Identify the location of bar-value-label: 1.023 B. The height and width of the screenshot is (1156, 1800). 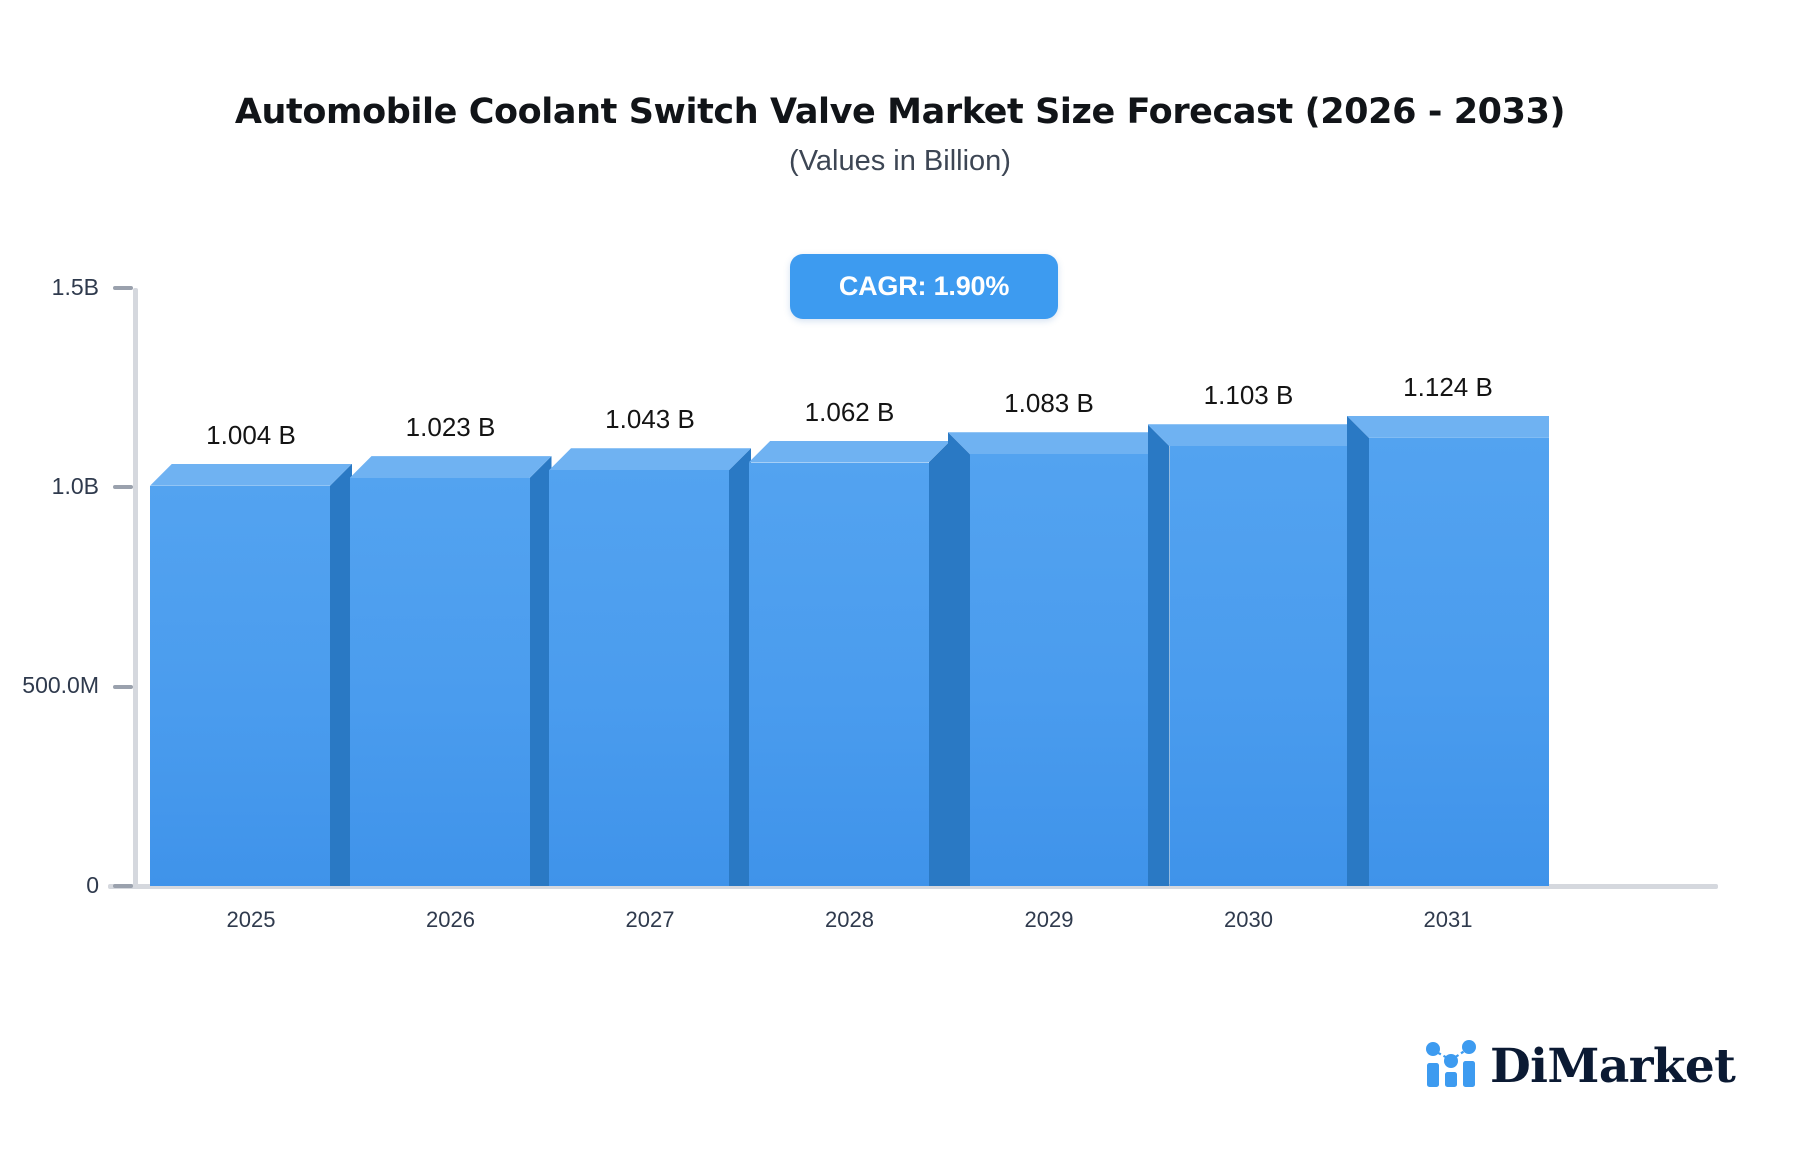
(450, 427).